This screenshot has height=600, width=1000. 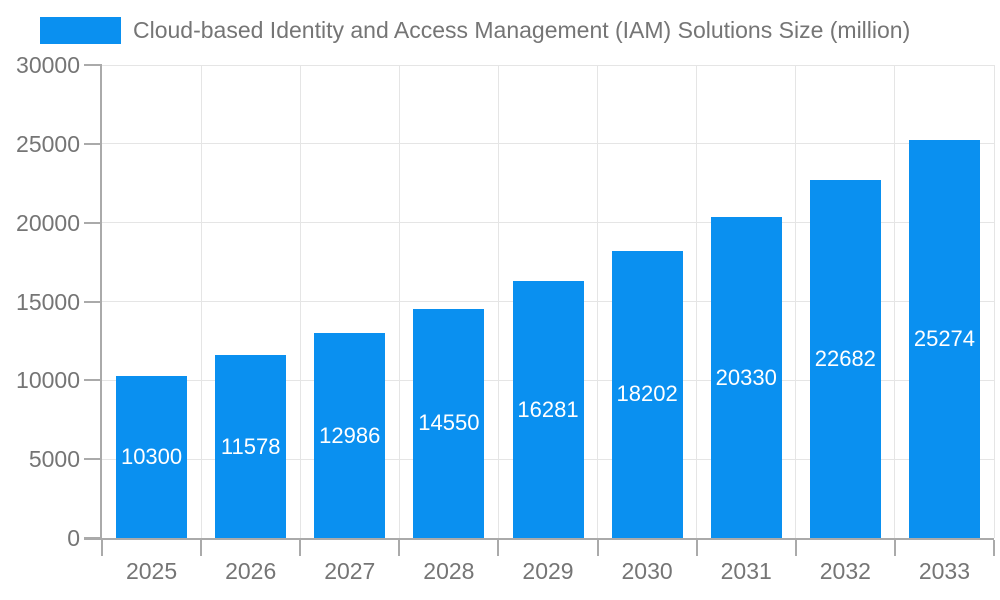 I want to click on x-axis-label: 2028, so click(x=449, y=571).